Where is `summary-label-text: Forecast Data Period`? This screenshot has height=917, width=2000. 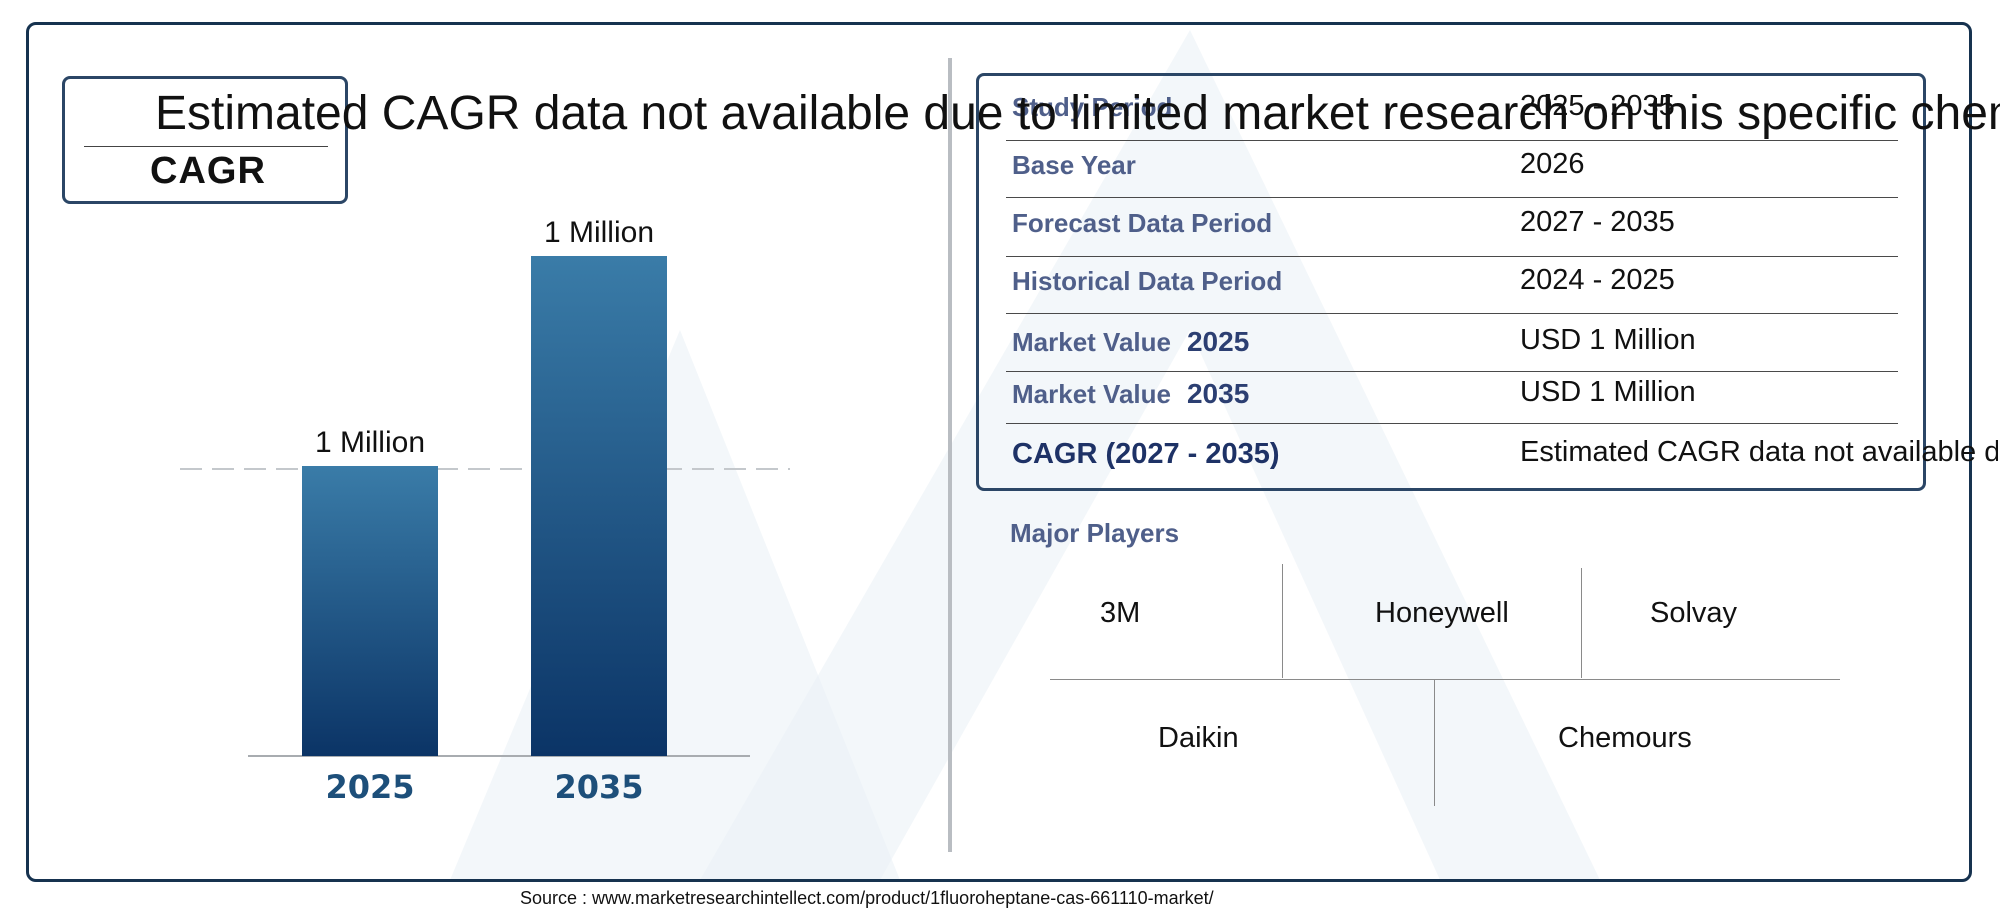
summary-label-text: Forecast Data Period is located at coordinates (1142, 223).